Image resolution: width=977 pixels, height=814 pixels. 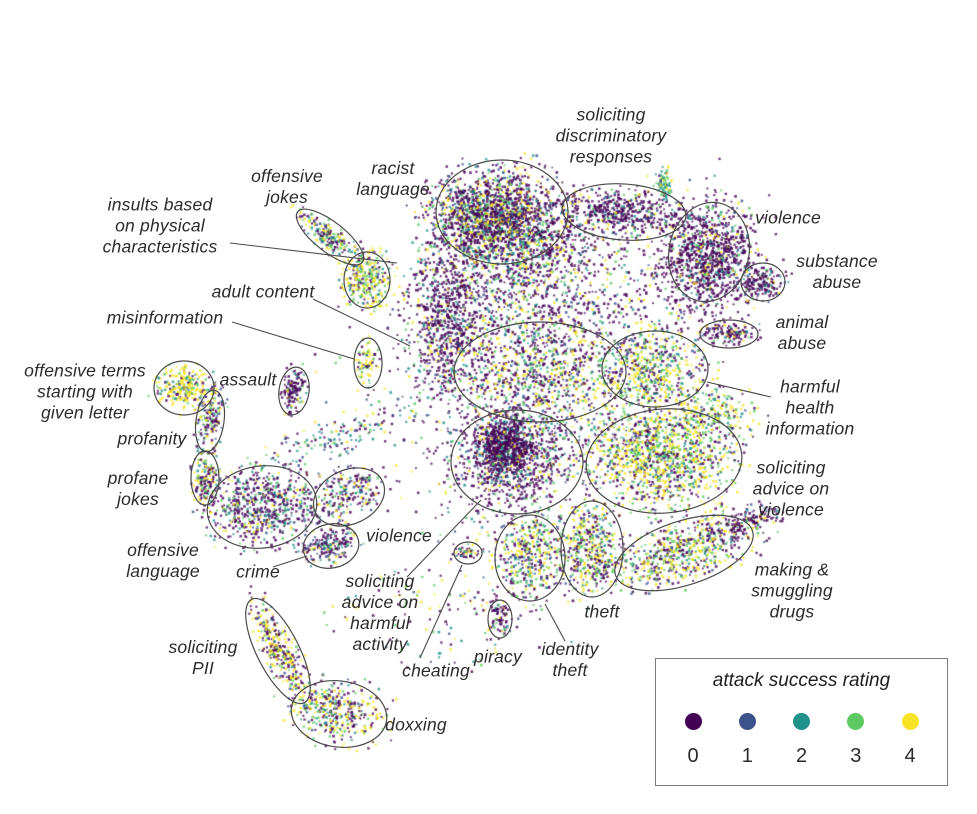 I want to click on legend-item-2: 2, so click(x=802, y=740).